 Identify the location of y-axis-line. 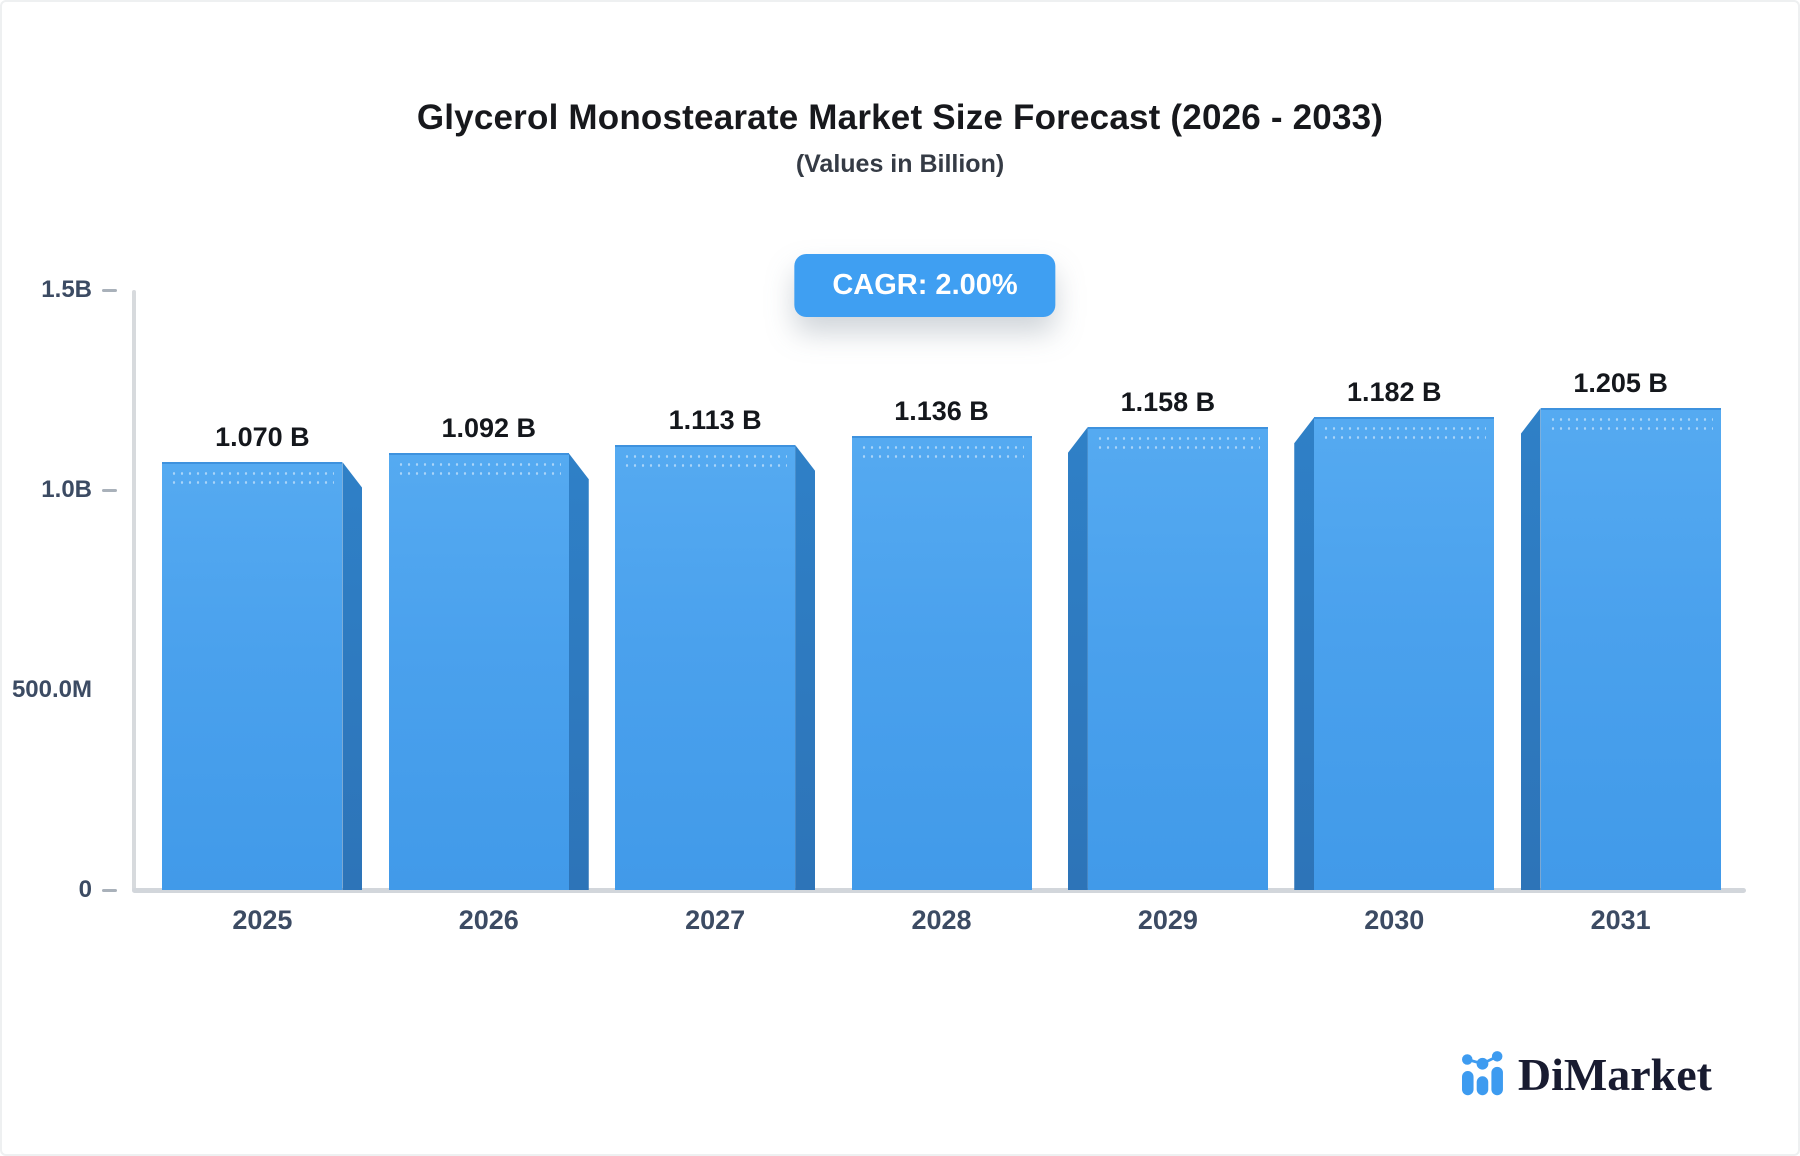
(134, 590).